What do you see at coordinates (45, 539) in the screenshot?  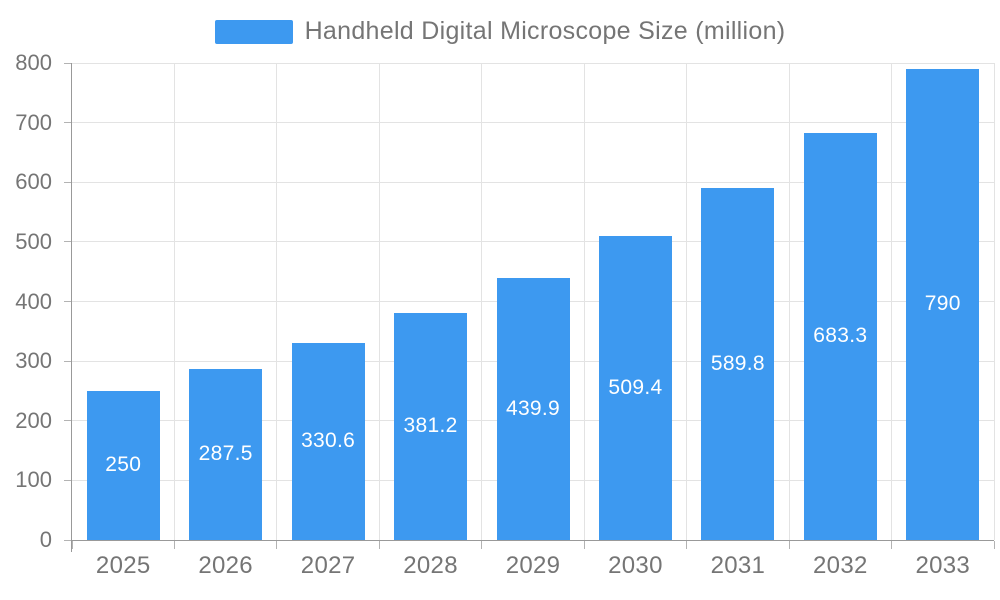 I see `y-axis-label-0: 0` at bounding box center [45, 539].